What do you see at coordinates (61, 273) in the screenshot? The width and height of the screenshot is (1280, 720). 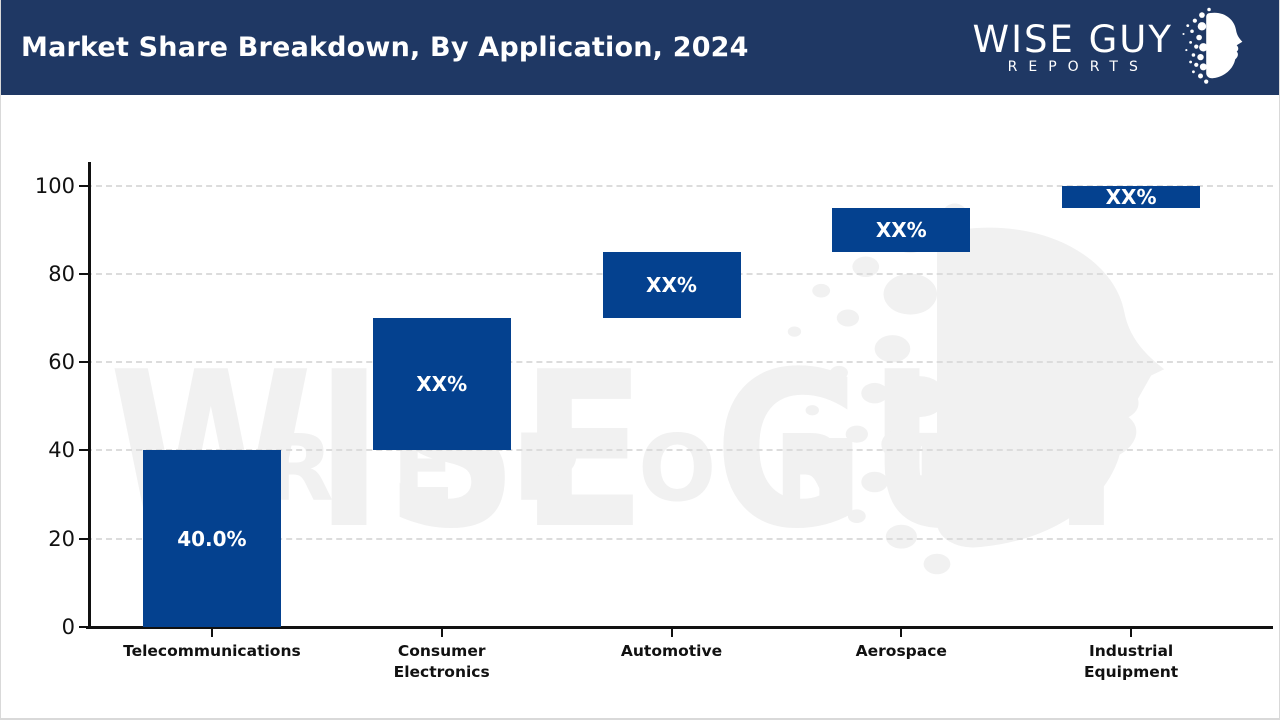 I see `y-axis-tick-label: 80` at bounding box center [61, 273].